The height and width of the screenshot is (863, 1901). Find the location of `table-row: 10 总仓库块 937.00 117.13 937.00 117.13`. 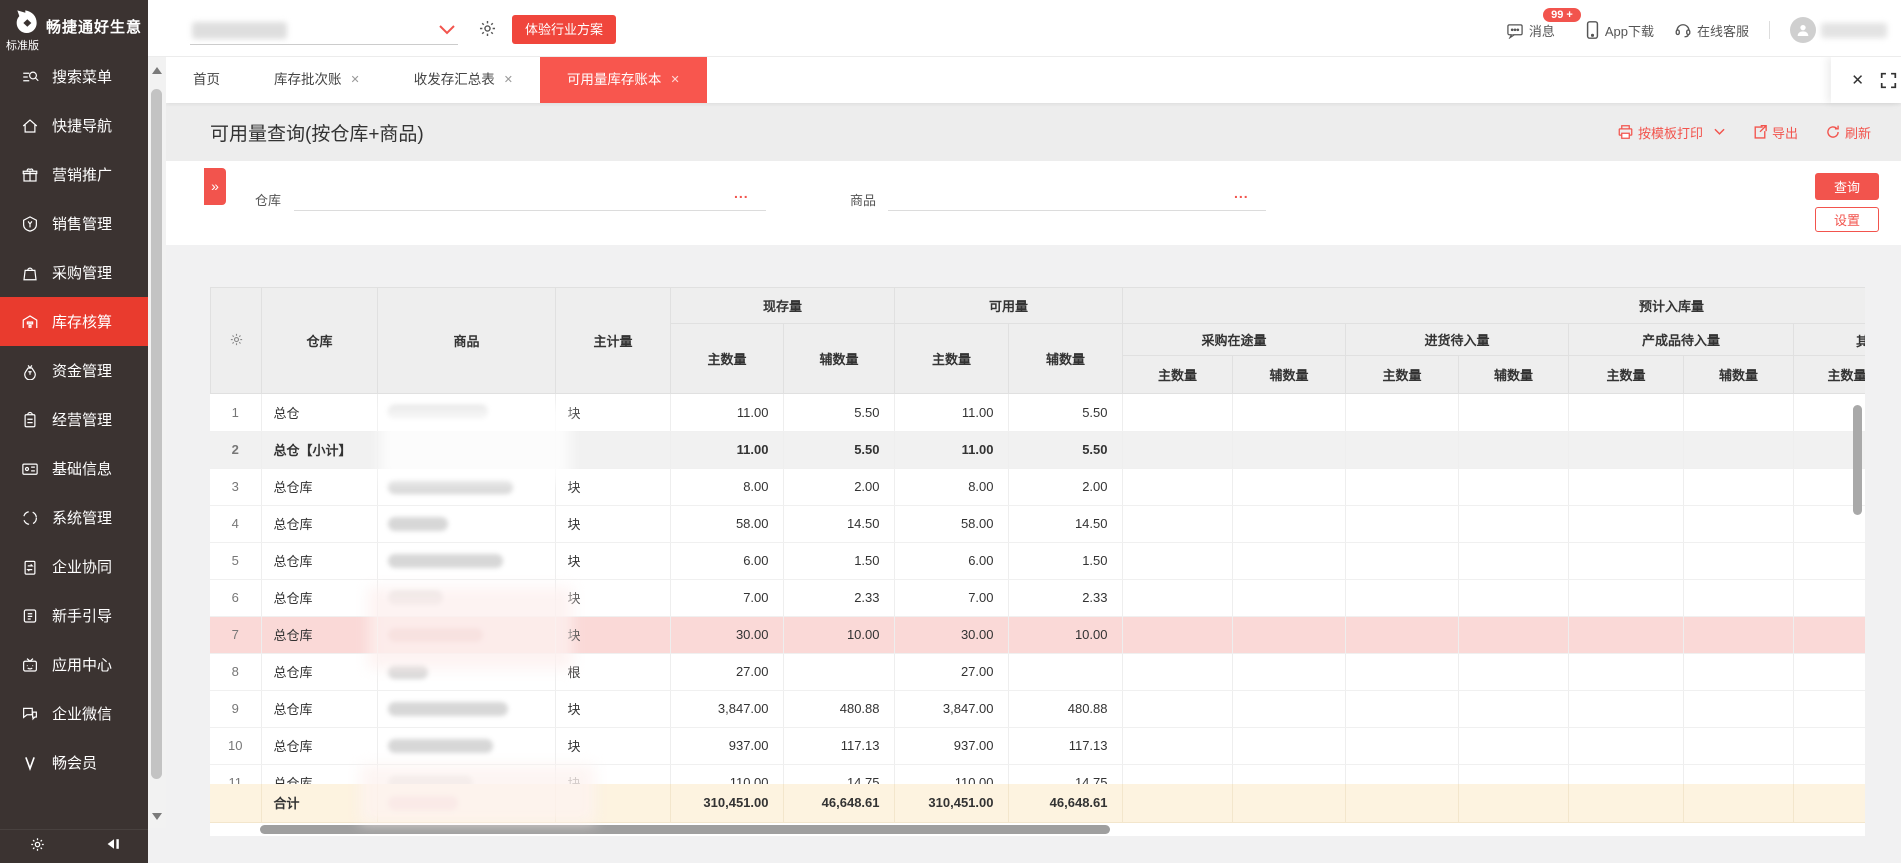

table-row: 10 总仓库块 937.00 117.13 937.00 117.13 is located at coordinates (1037, 746).